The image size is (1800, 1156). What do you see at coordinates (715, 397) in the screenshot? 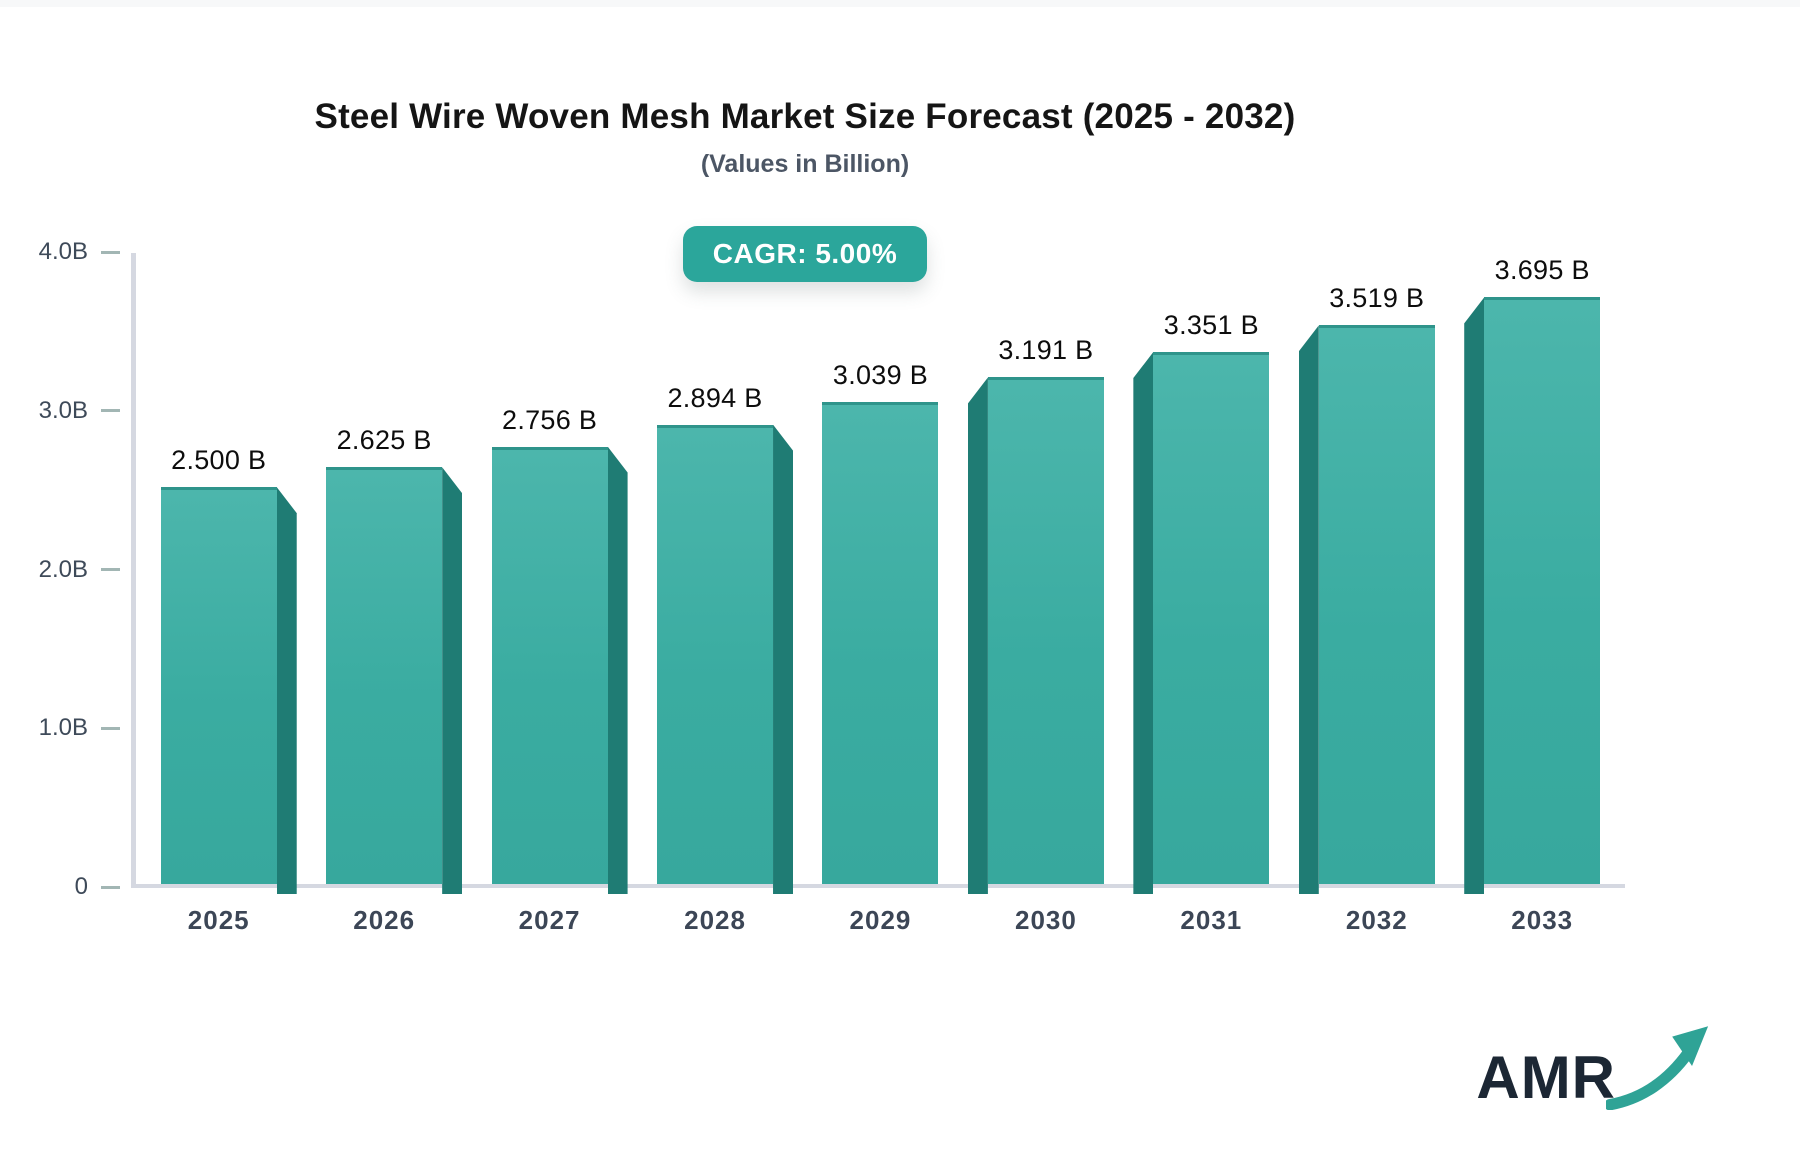
I see `bar-value-label: 2.894 B` at bounding box center [715, 397].